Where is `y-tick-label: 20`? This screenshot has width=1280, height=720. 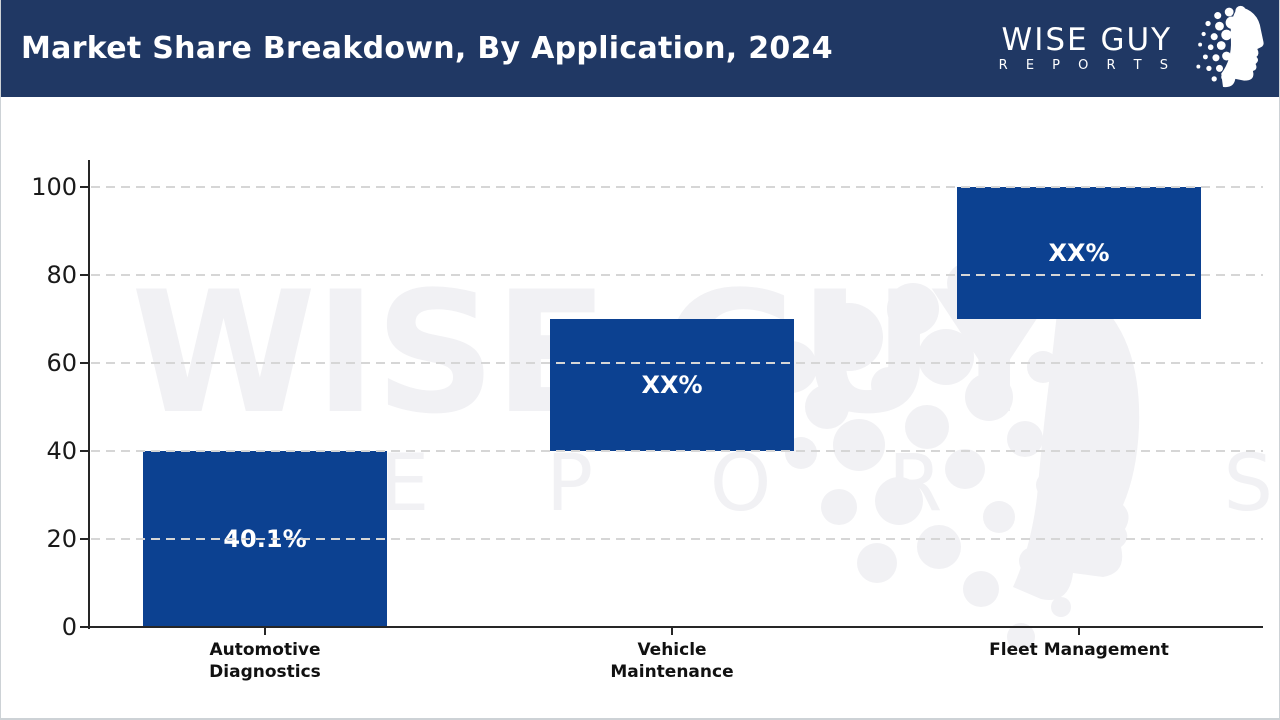
y-tick-label: 20 is located at coordinates (61, 539).